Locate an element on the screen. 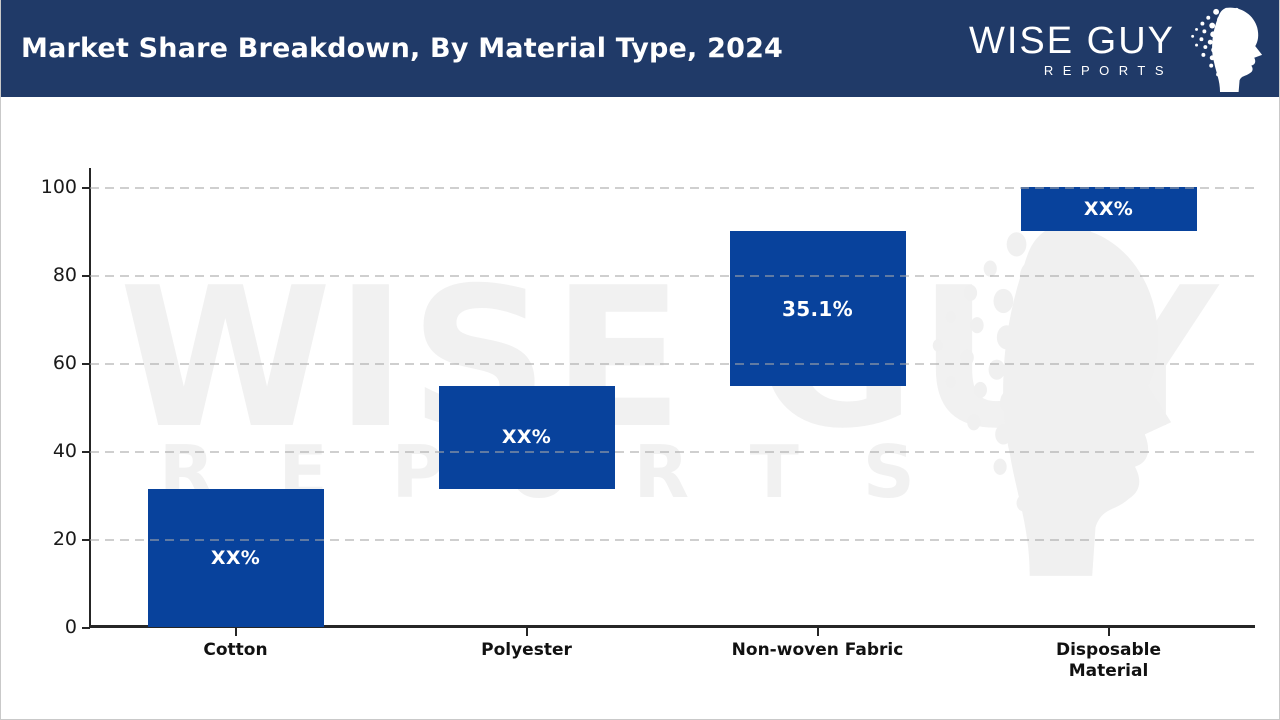 The height and width of the screenshot is (720, 1280). y-tick-label: 20 is located at coordinates (64, 539).